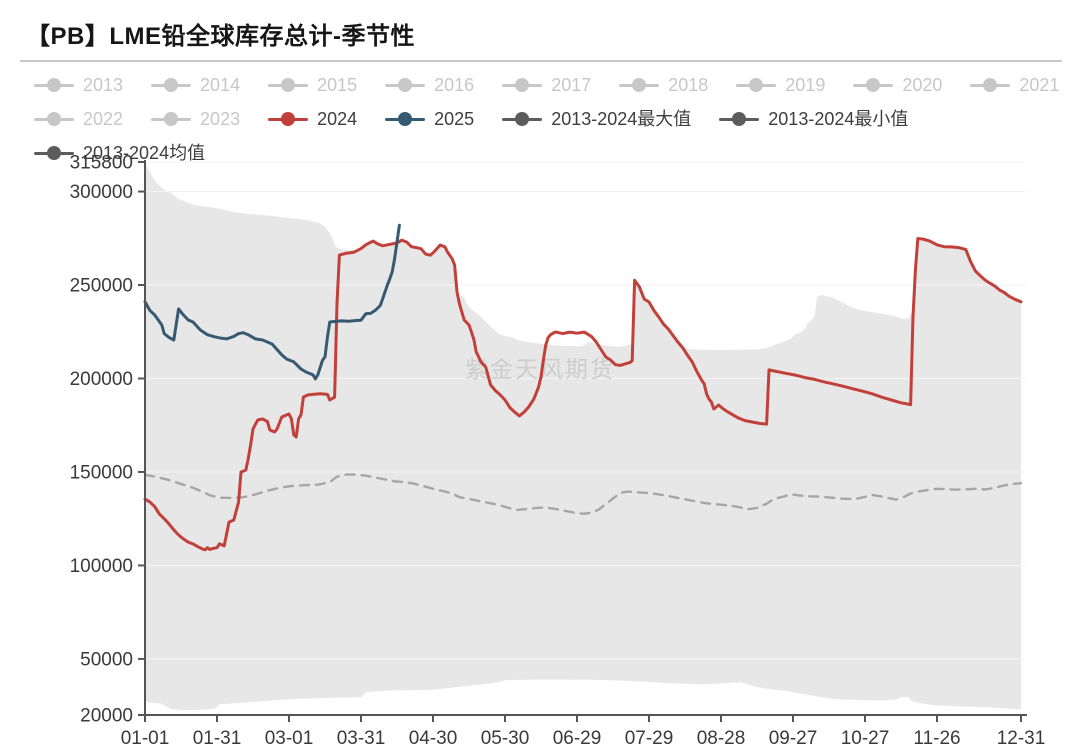 This screenshot has width=1080, height=754. I want to click on x-tick-label: 01-01, so click(145, 738).